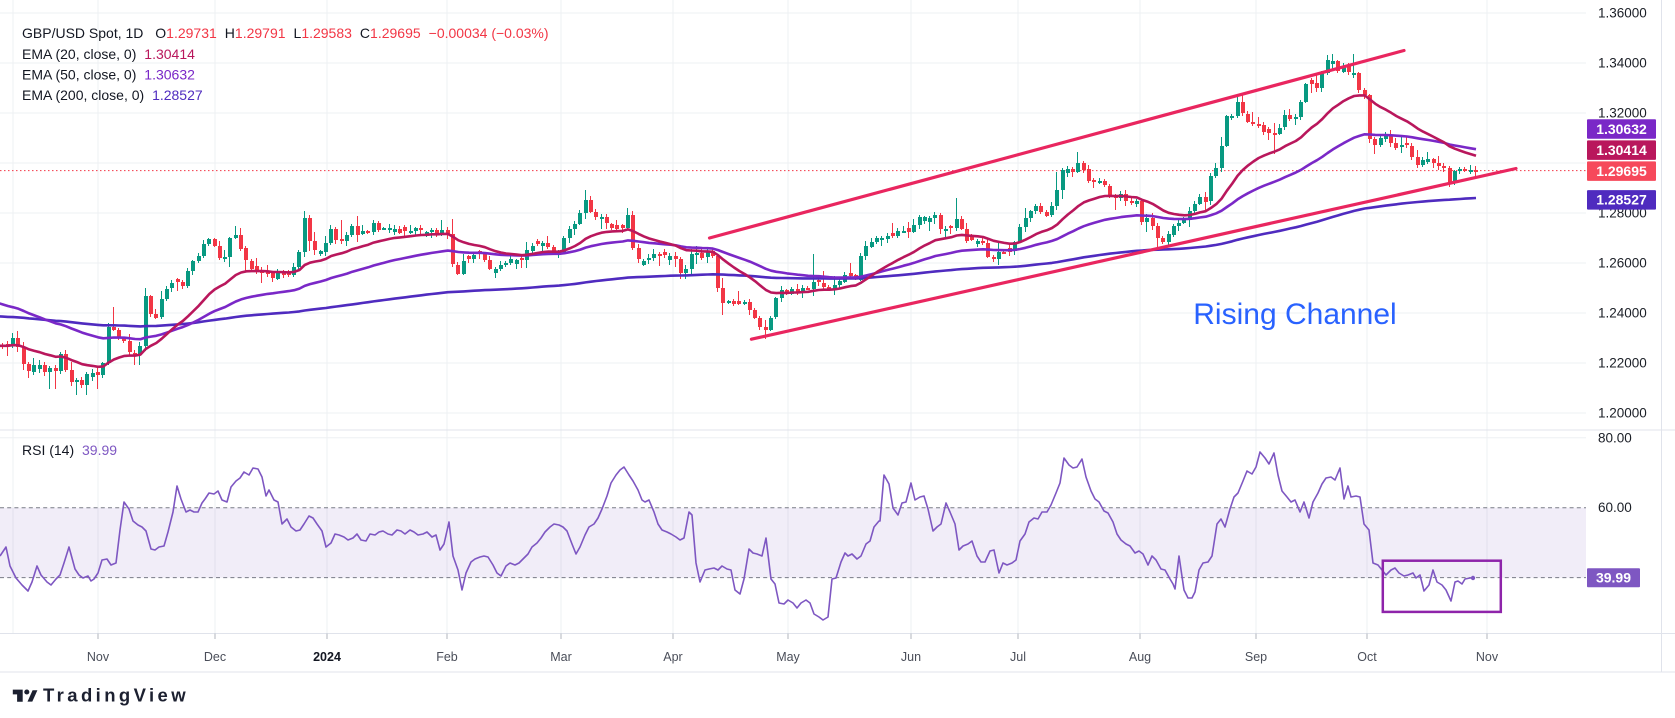  Describe the element at coordinates (1615, 507) in the screenshot. I see `svg-text: 60.00` at that location.